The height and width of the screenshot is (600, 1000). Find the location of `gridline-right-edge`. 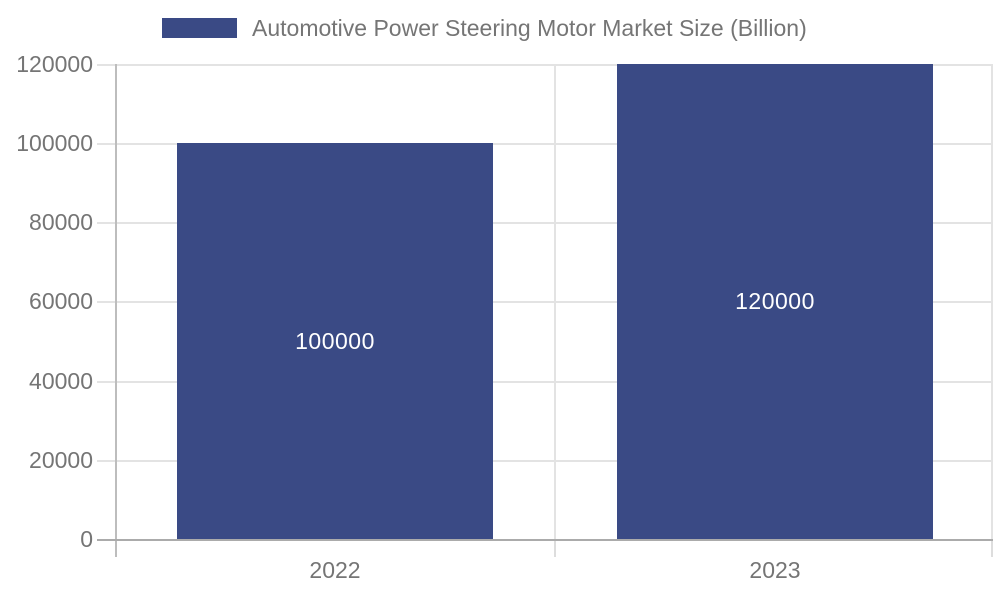

gridline-right-edge is located at coordinates (992, 301).